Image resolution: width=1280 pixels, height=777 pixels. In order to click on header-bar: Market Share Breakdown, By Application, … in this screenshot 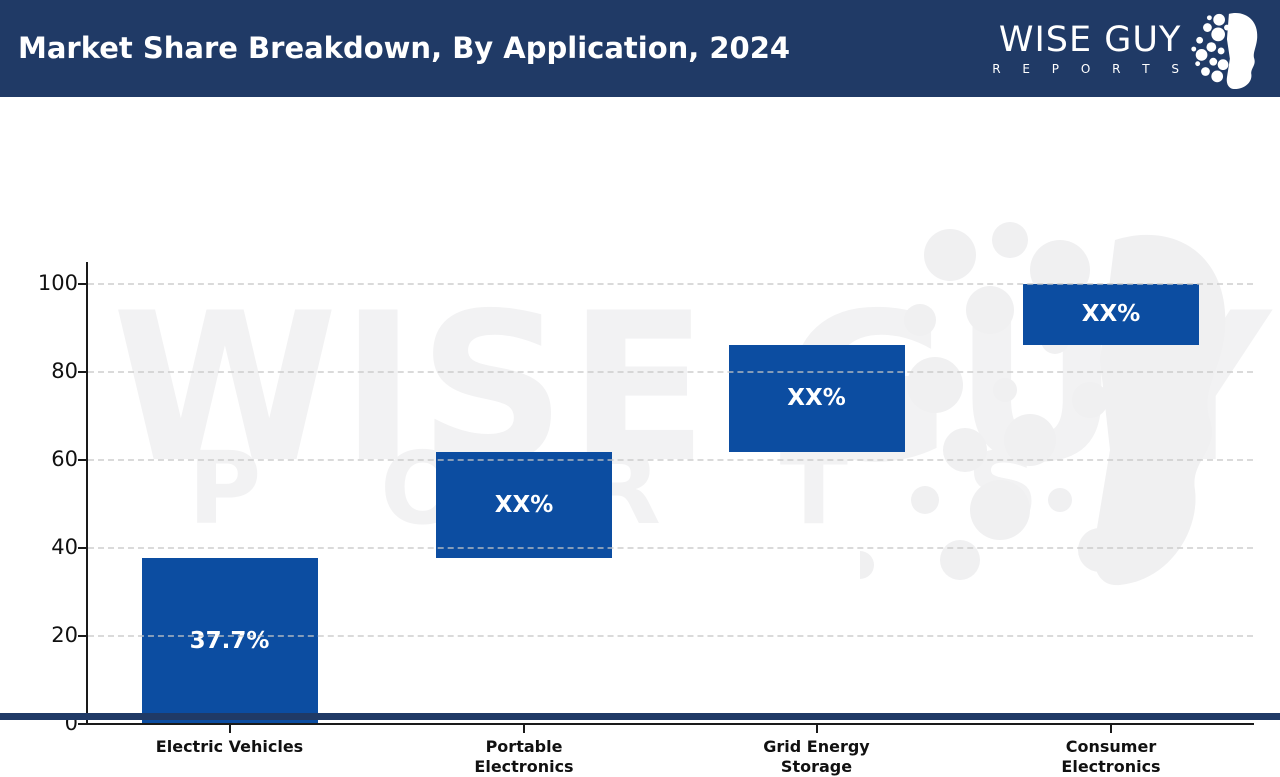, I will do `click(640, 48)`.